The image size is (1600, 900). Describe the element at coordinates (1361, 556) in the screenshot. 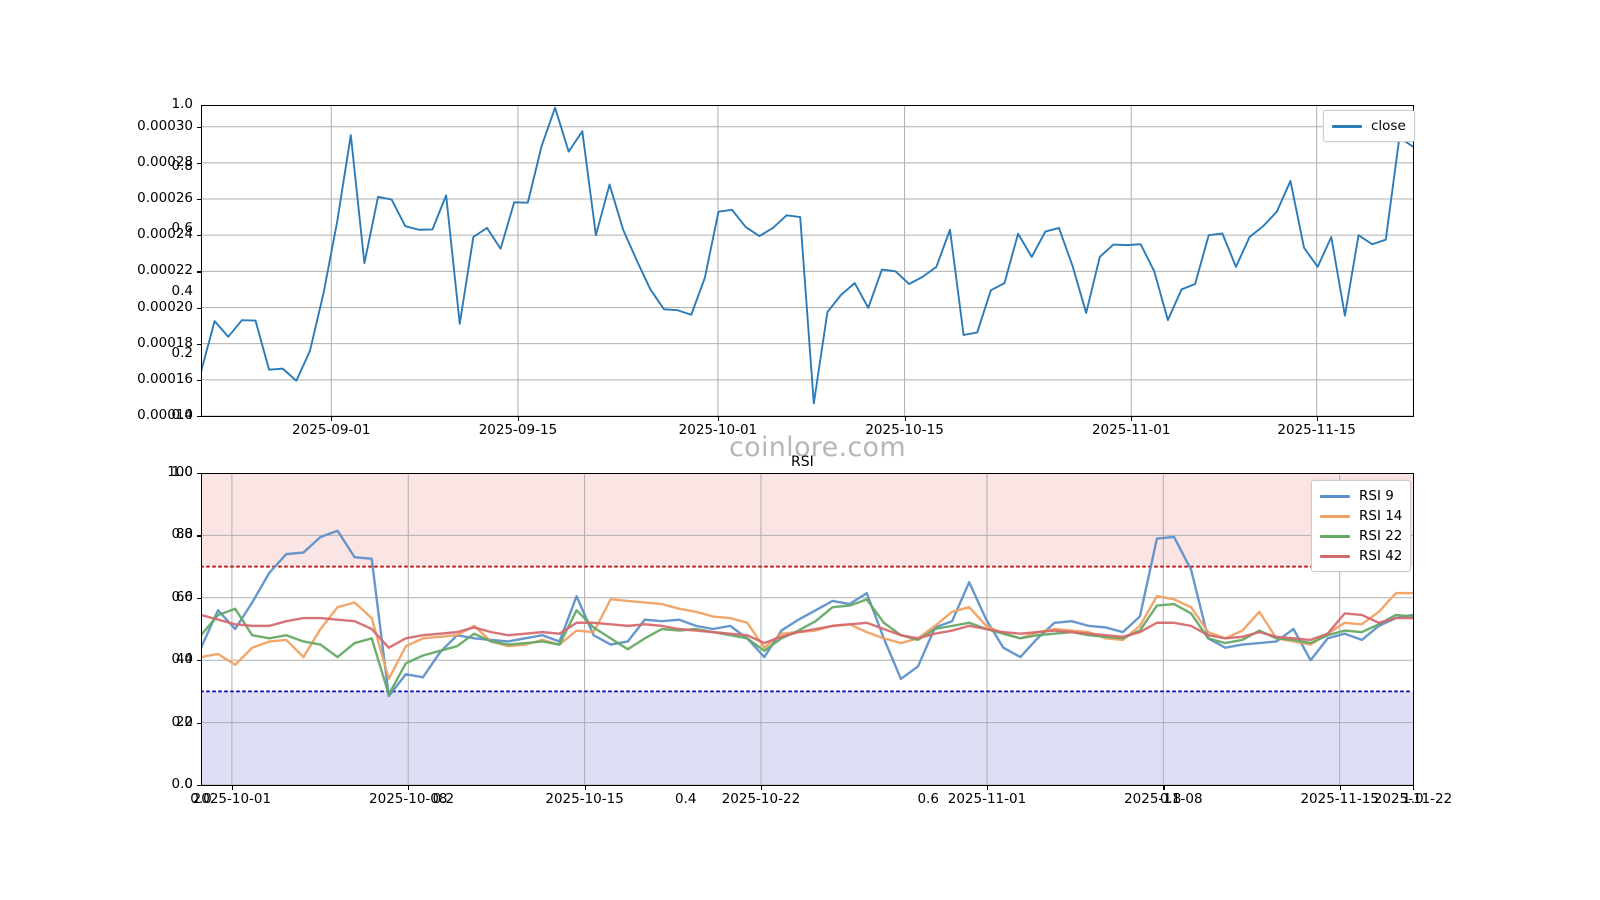

I see `legend-item-rsi-42: RSI 42` at that location.